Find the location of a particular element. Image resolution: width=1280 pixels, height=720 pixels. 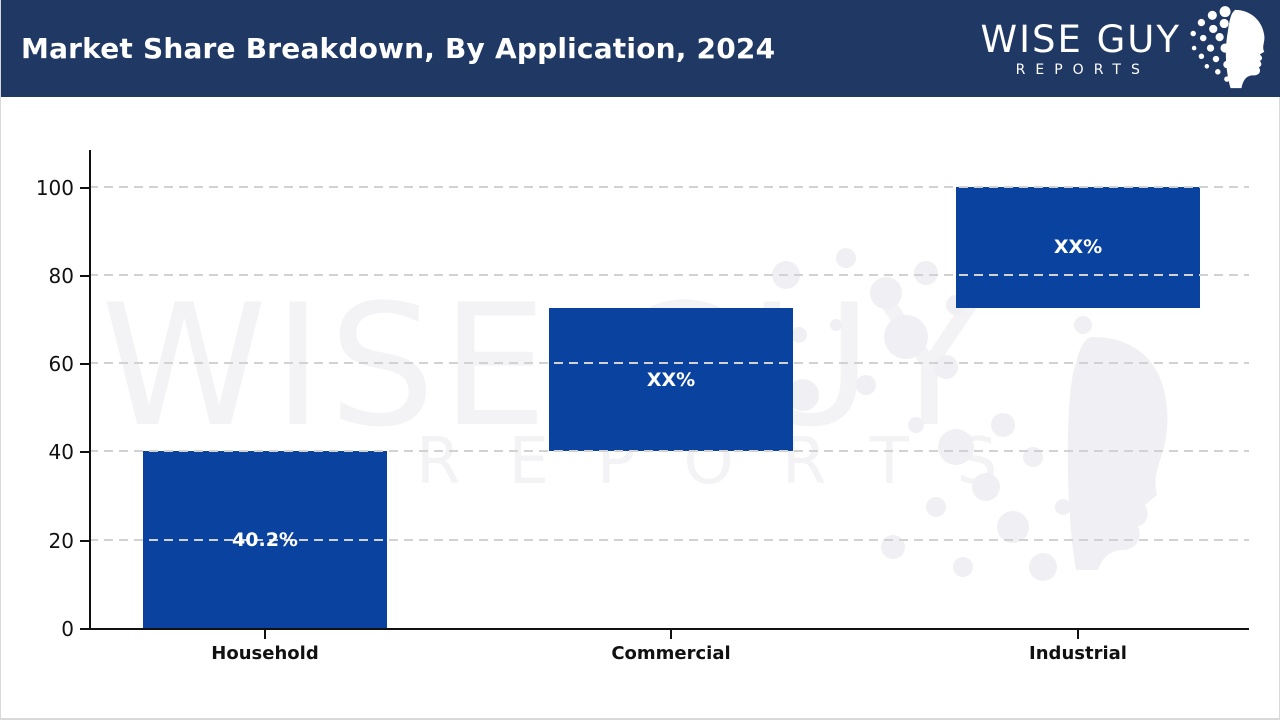

y-tick-label: 40 is located at coordinates (61, 452).